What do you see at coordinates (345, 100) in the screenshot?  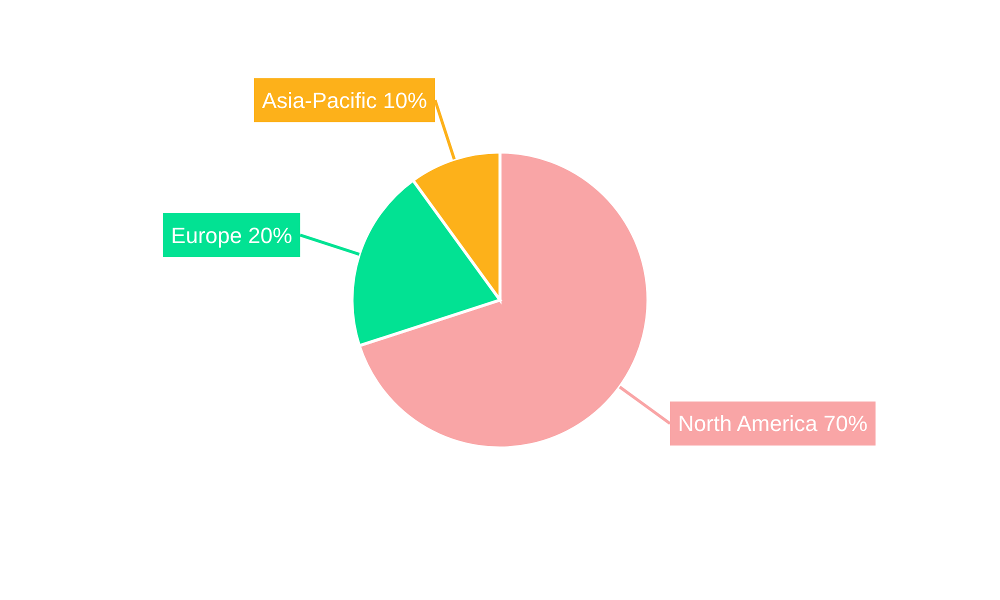 I see `slice-label: Asia-Pacific 10%` at bounding box center [345, 100].